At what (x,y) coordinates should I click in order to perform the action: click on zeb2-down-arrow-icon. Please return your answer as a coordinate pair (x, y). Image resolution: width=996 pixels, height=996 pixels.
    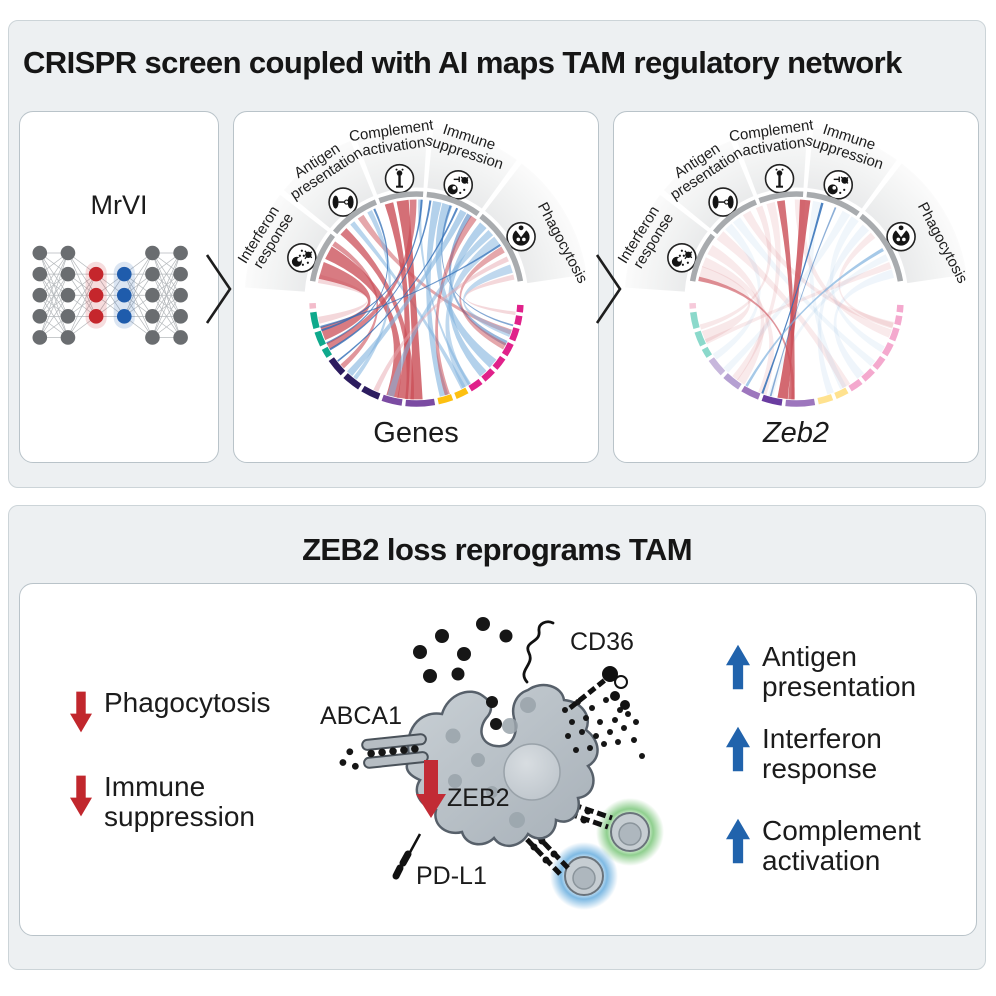
    Looking at the image, I should click on (431, 789).